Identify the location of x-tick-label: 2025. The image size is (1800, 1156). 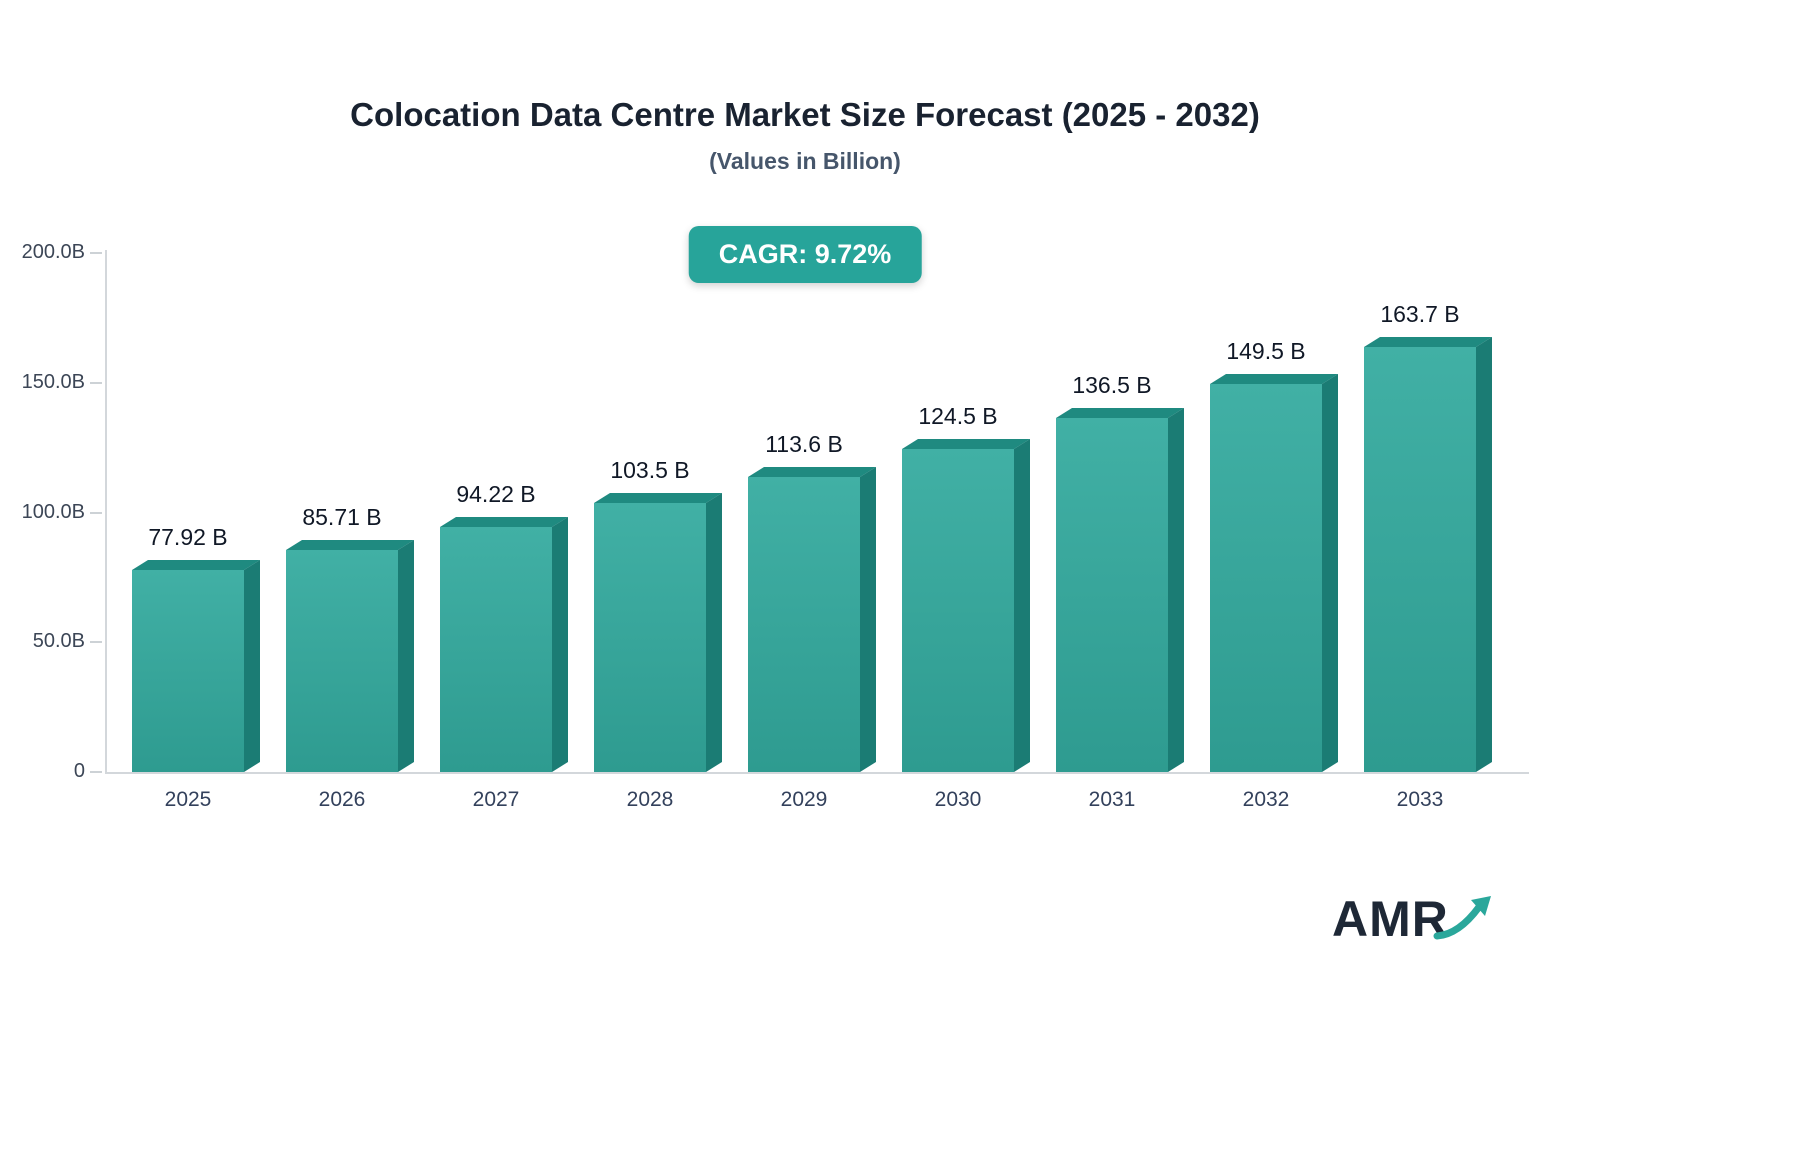
(188, 799).